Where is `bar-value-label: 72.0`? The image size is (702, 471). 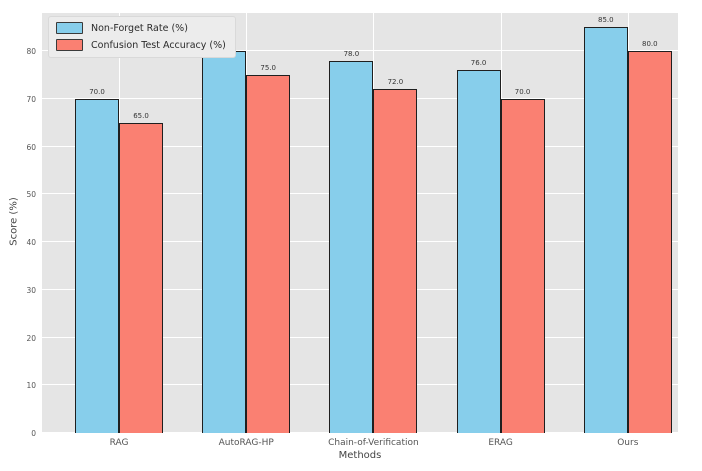 bar-value-label: 72.0 is located at coordinates (395, 82).